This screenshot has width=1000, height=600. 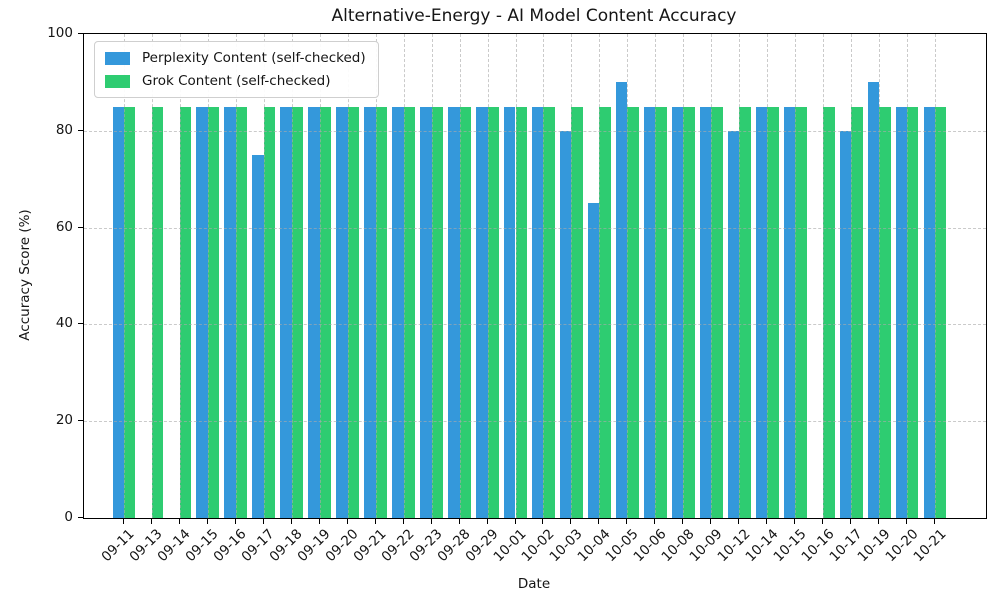 What do you see at coordinates (117, 81) in the screenshot?
I see `grok-color-swatch` at bounding box center [117, 81].